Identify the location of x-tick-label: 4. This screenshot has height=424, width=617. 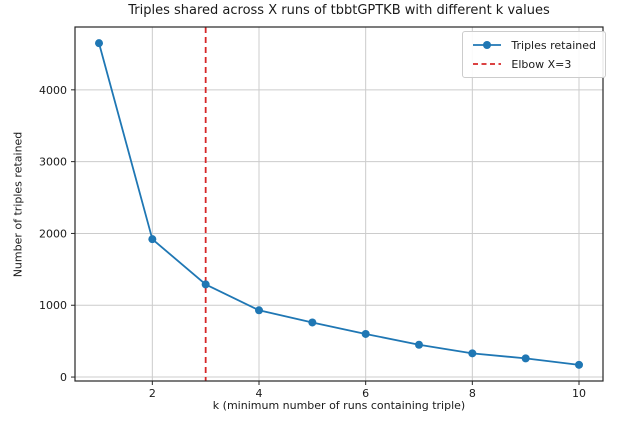
(259, 393).